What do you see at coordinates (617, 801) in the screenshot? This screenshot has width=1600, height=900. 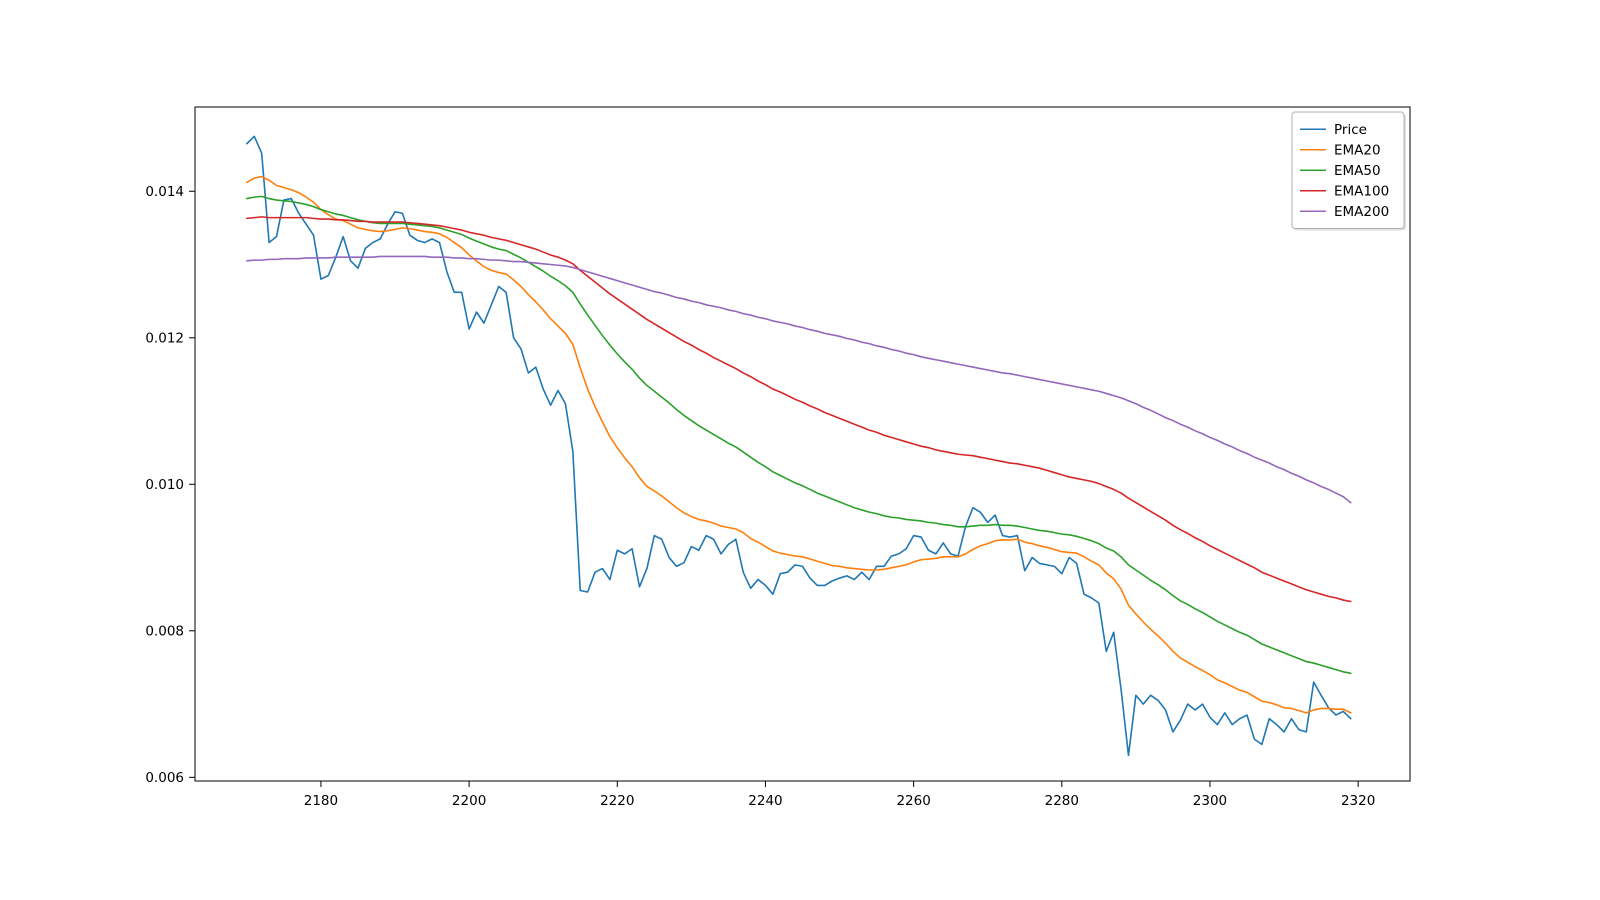 I see `x-tick-label: 2220` at bounding box center [617, 801].